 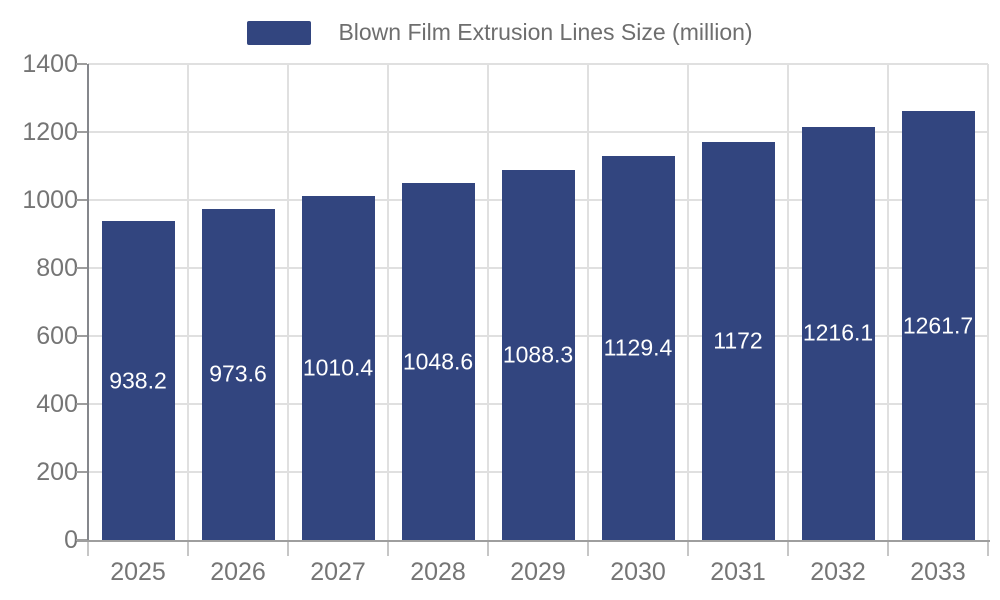 I want to click on x-axis-label: 2032, so click(x=838, y=572).